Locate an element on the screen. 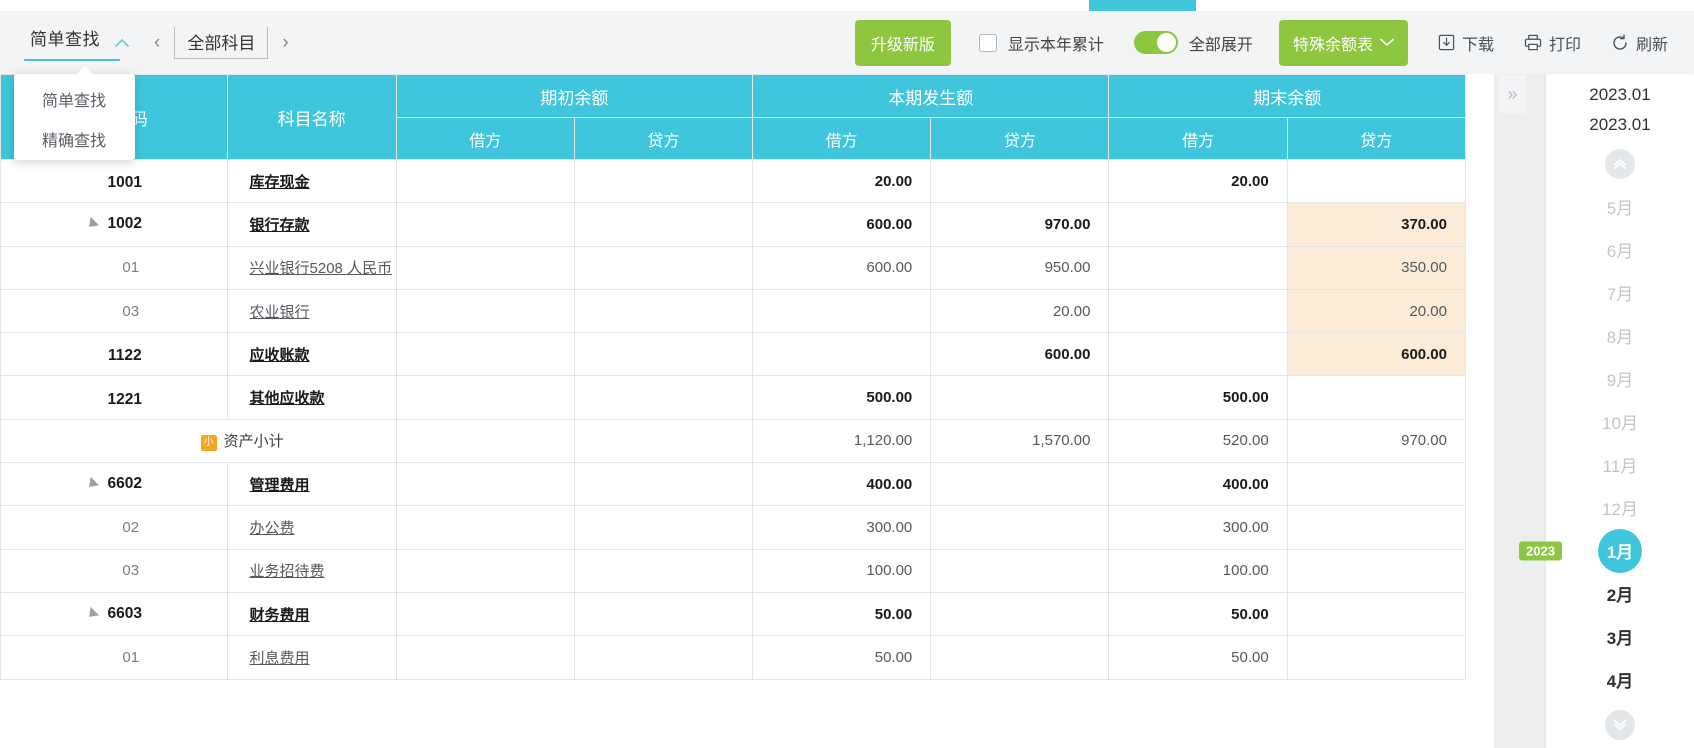 This screenshot has height=748, width=1694. month-label: 1月 is located at coordinates (1620, 552).